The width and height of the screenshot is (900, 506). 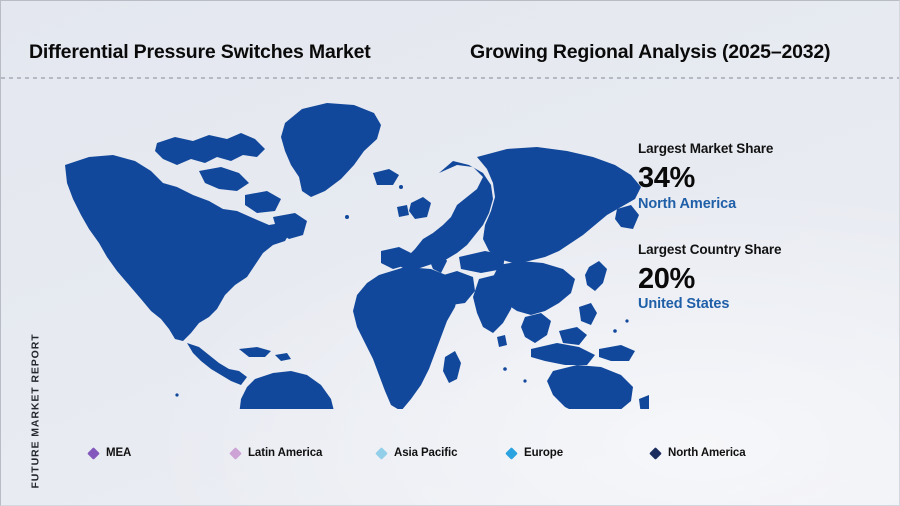 What do you see at coordinates (559, 205) in the screenshot?
I see `russia-siberia-shape` at bounding box center [559, 205].